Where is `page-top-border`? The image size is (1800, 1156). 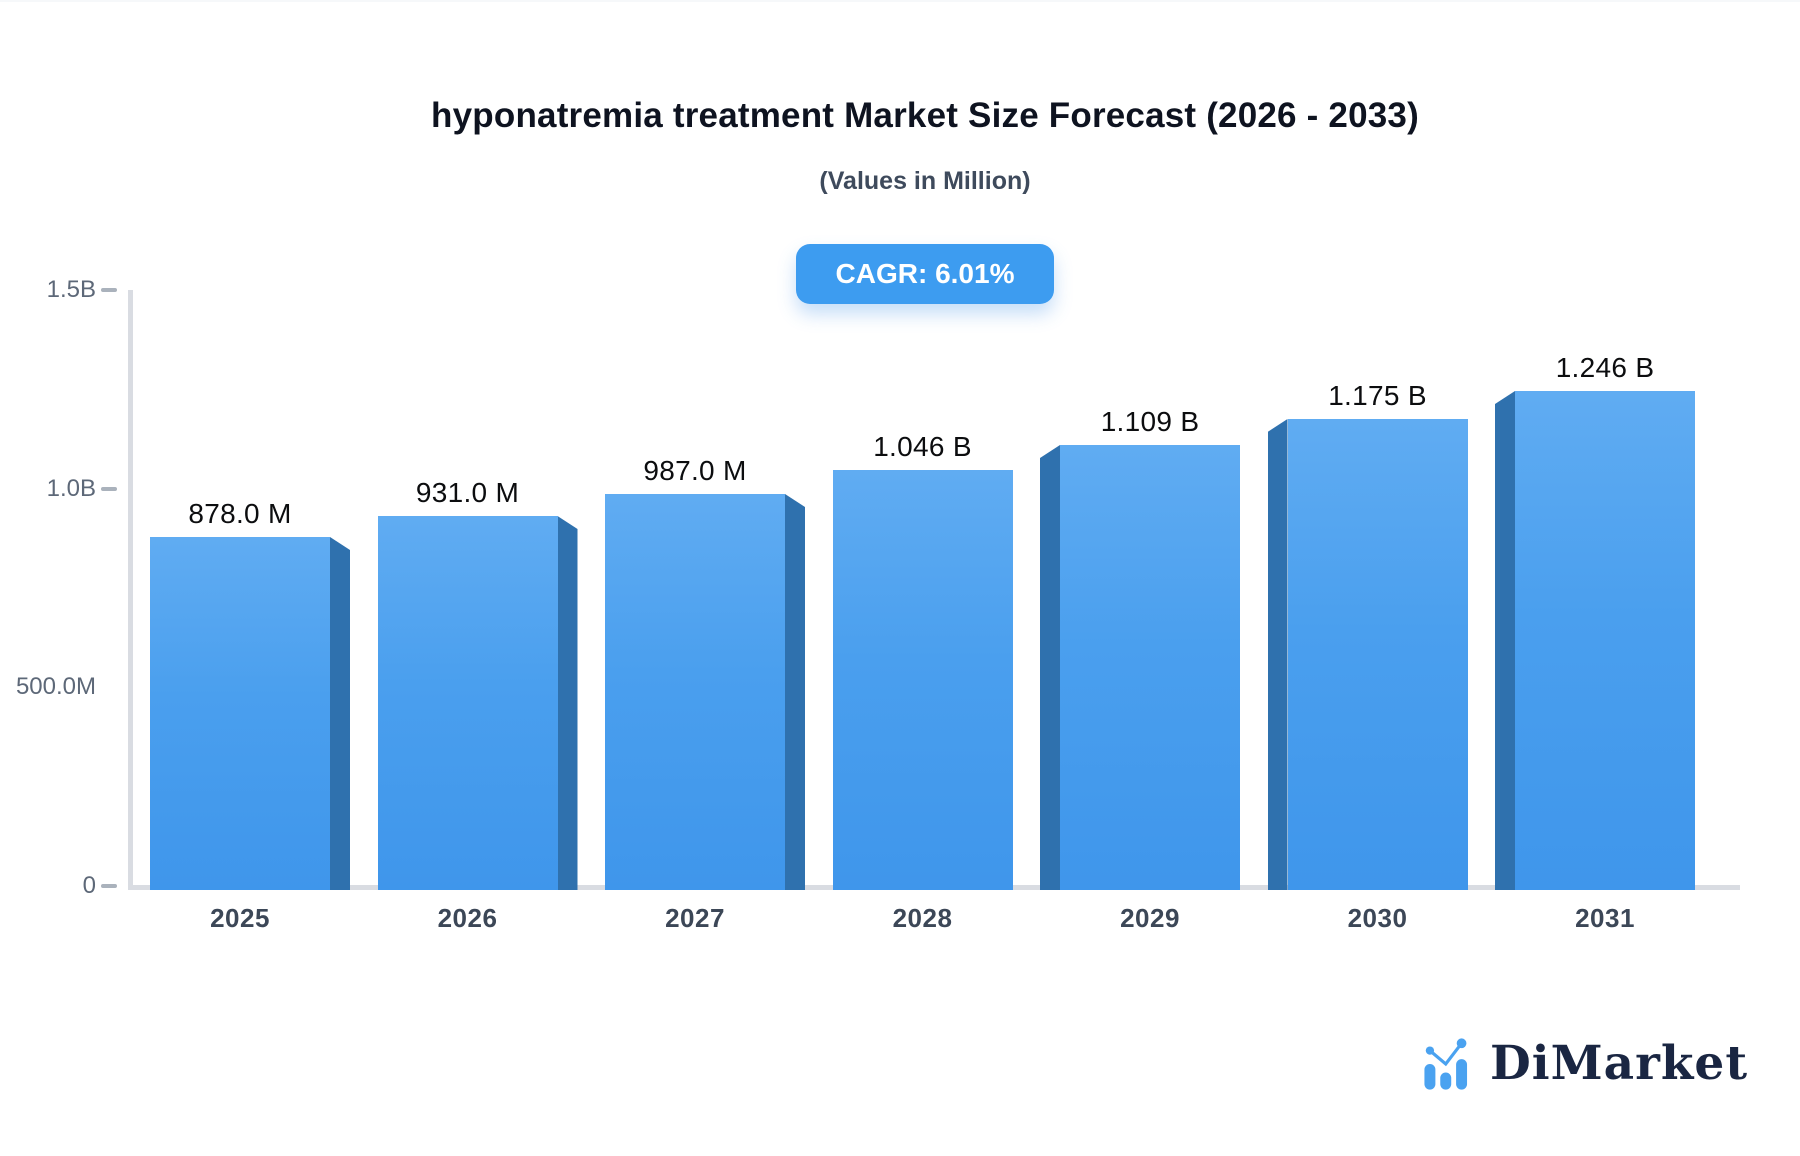 page-top-border is located at coordinates (900, 1).